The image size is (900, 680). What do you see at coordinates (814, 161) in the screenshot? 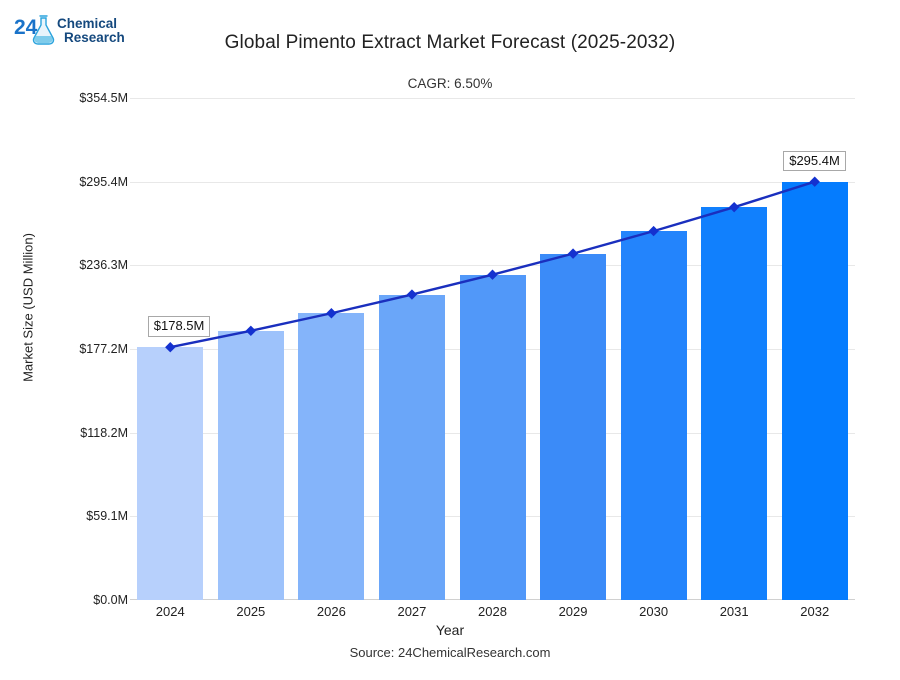
I see `data-label-2032: $295.4M` at bounding box center [814, 161].